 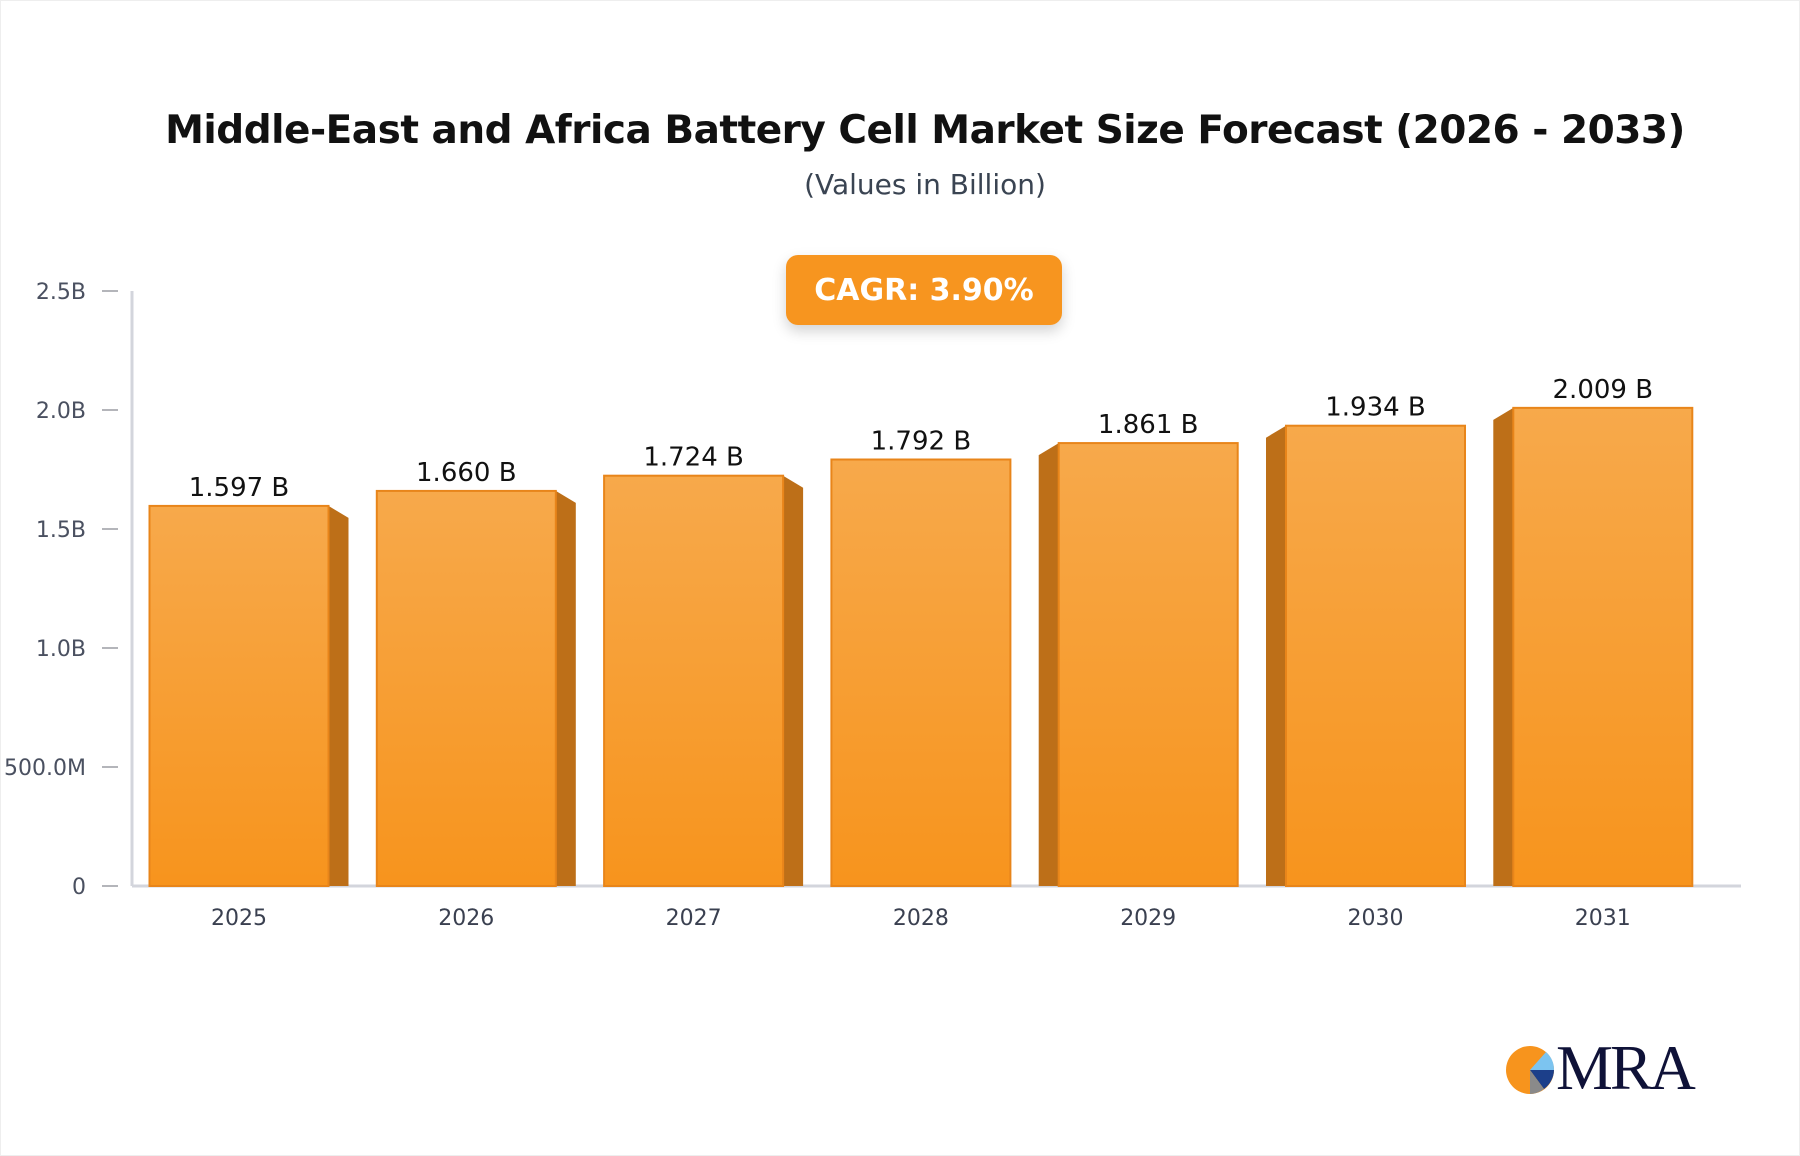 I want to click on data-label: 1.660 B, so click(x=466, y=473).